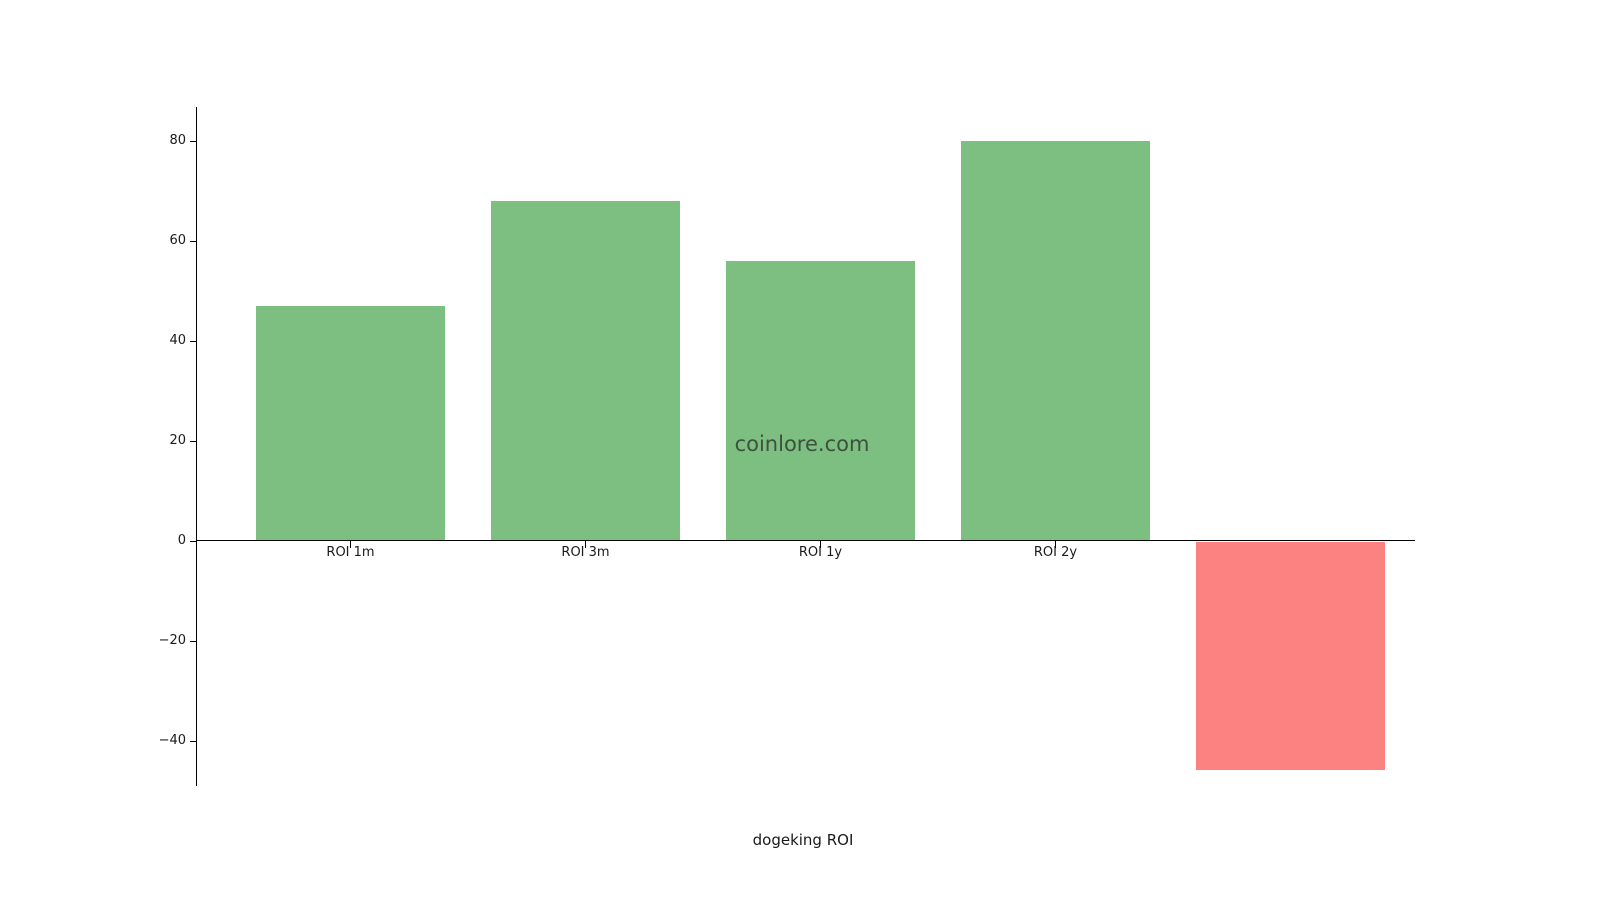 The image size is (1600, 900). What do you see at coordinates (177, 340) in the screenshot?
I see `y-tick-label: 40` at bounding box center [177, 340].